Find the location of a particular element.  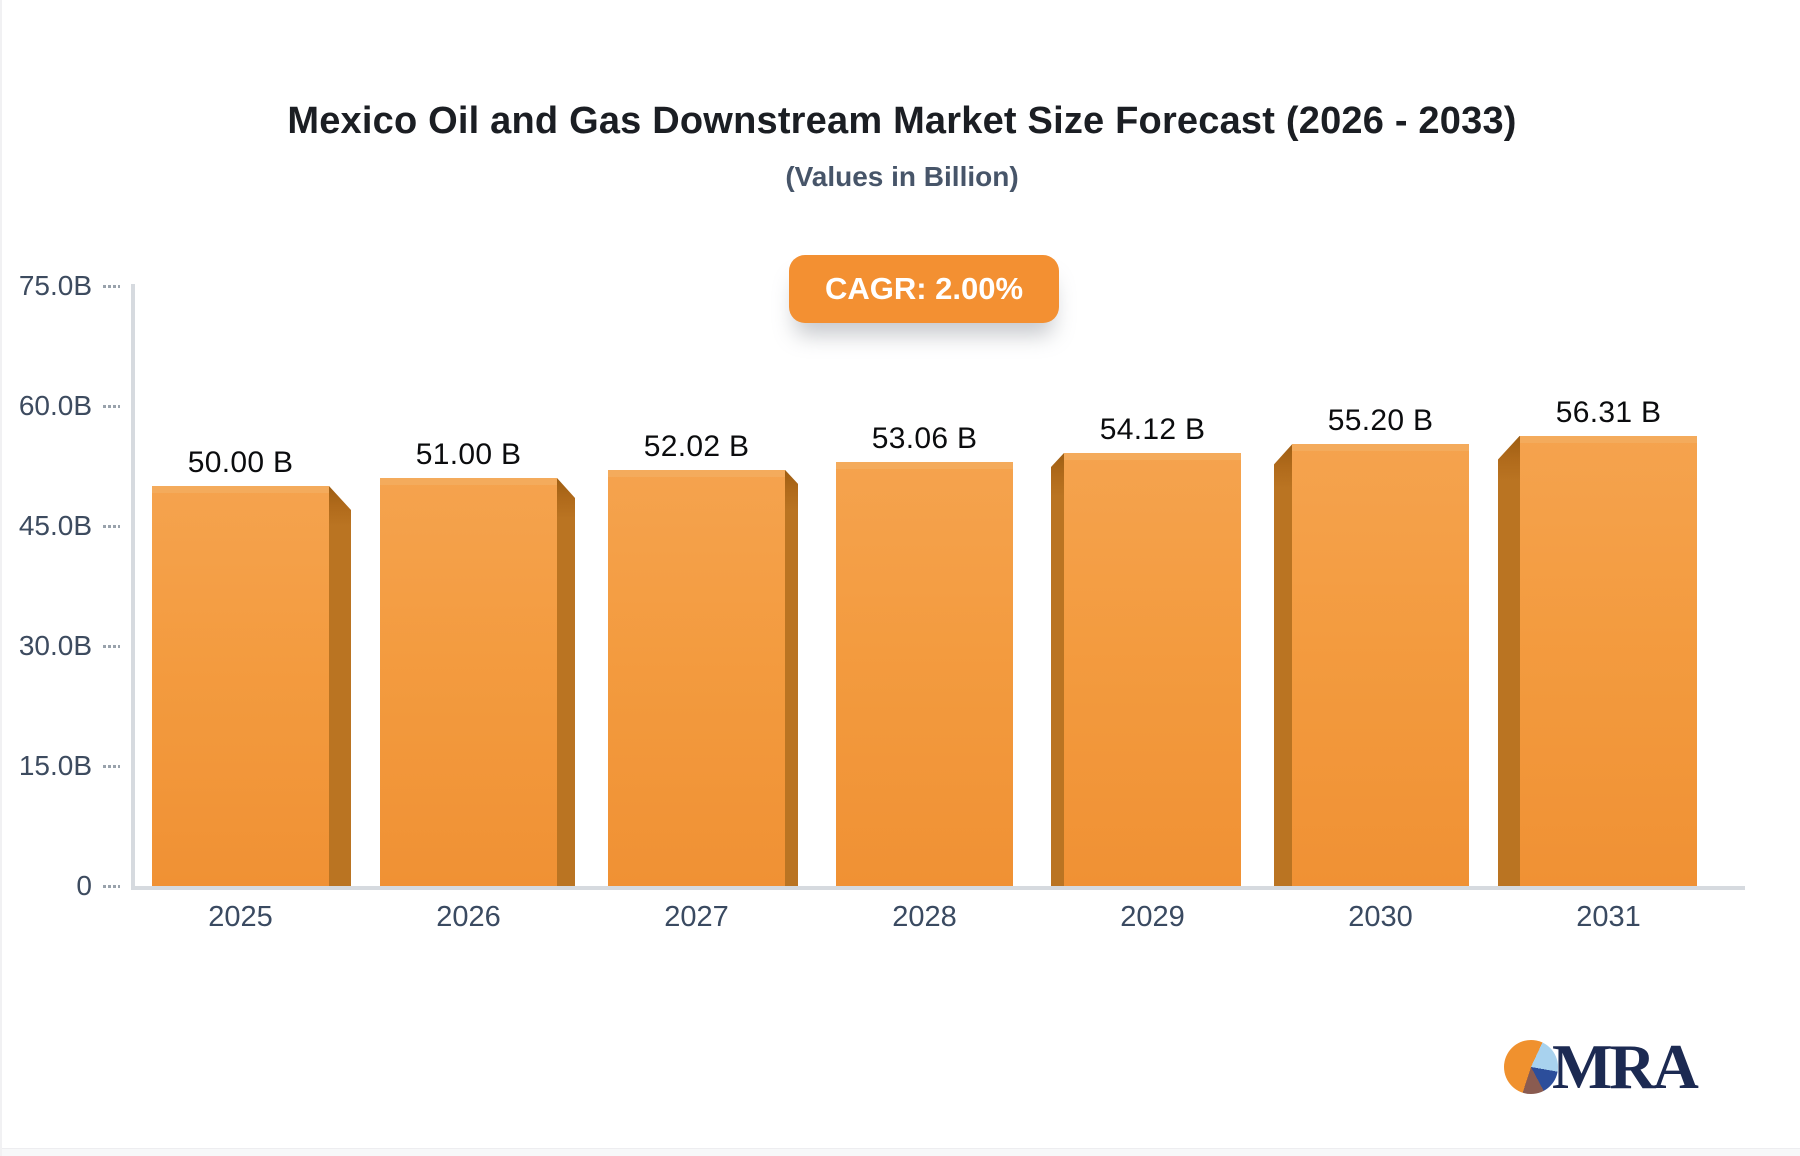

bar-2028 is located at coordinates (924, 673).